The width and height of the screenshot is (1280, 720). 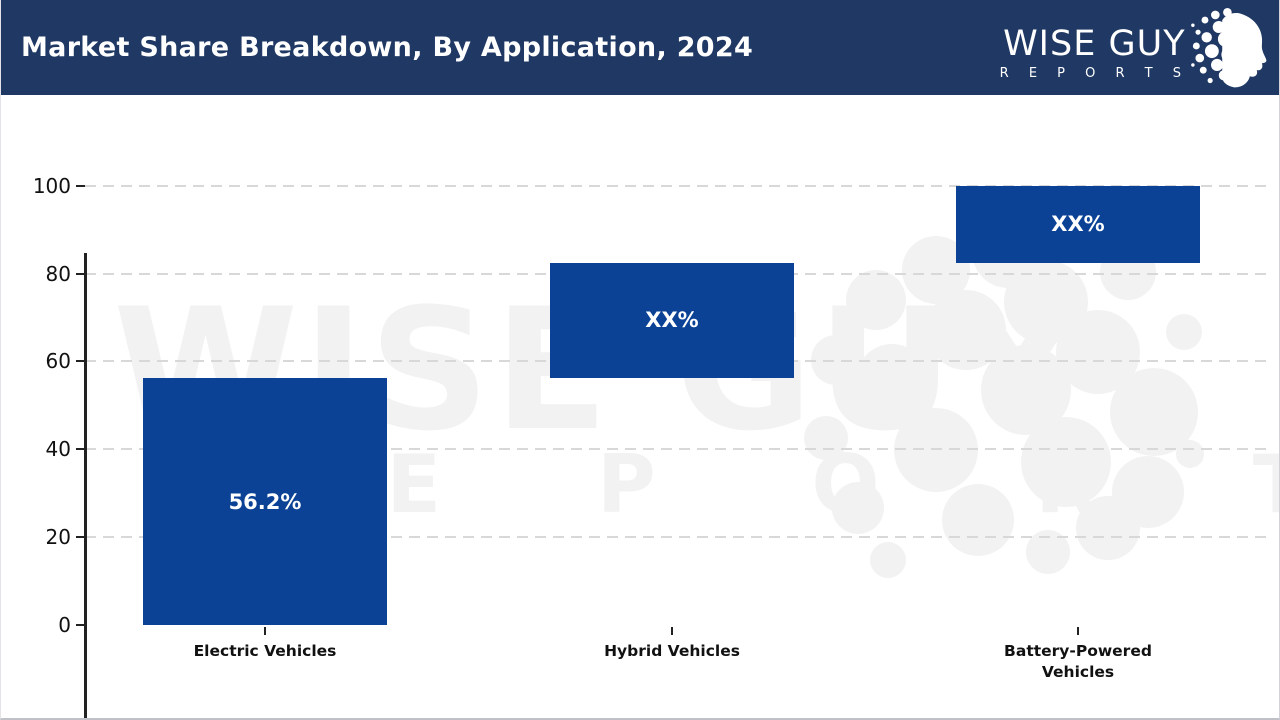 I want to click on y-tick-label: 60, so click(x=58, y=361).